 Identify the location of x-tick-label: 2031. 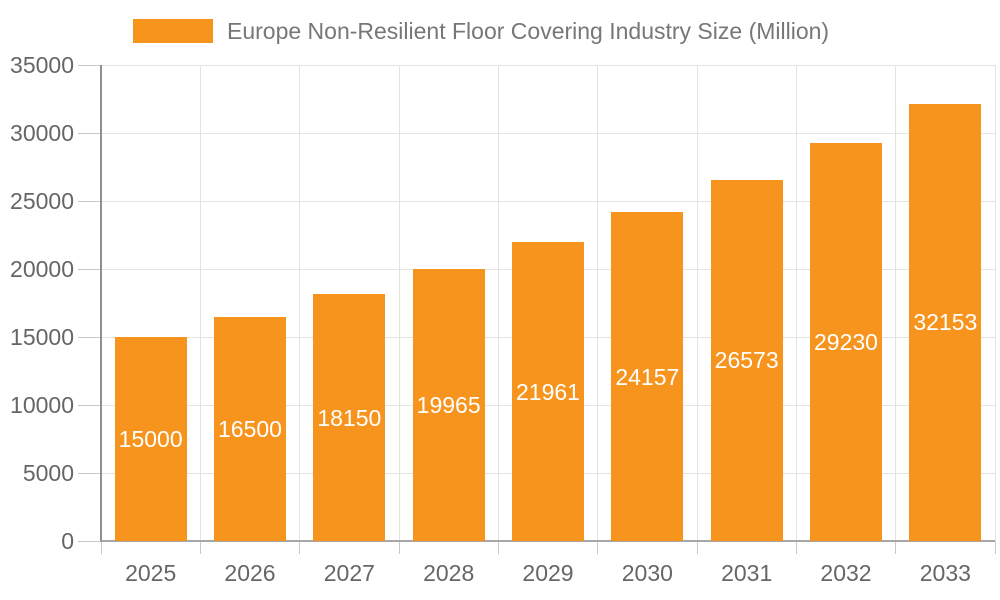
(747, 573).